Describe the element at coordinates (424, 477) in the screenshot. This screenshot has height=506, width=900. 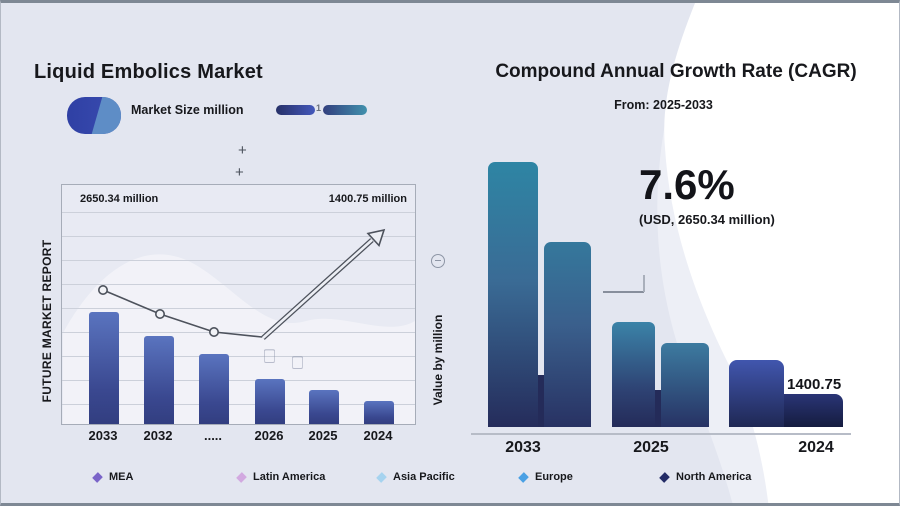
I see `legend-label: Asia Pacific` at that location.